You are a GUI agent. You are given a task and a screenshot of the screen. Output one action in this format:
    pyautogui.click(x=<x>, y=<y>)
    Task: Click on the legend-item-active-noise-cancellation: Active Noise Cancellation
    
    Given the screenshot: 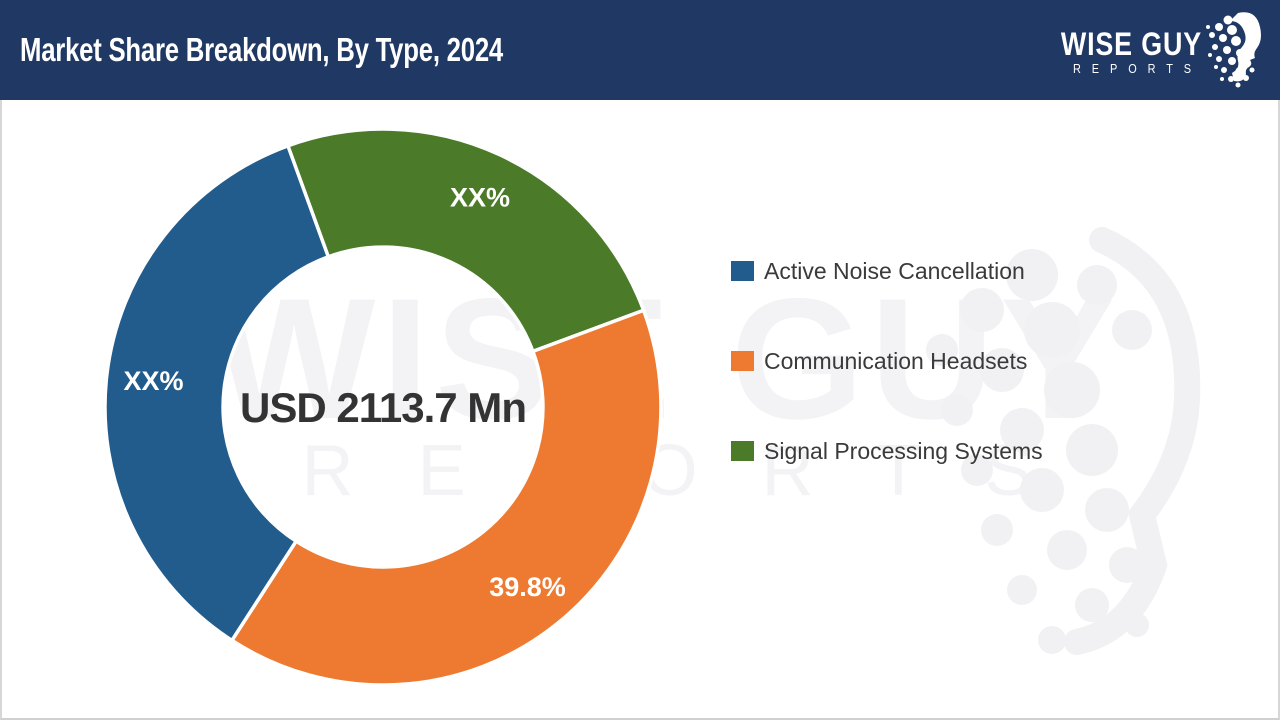 What is the action you would take?
    pyautogui.click(x=887, y=271)
    